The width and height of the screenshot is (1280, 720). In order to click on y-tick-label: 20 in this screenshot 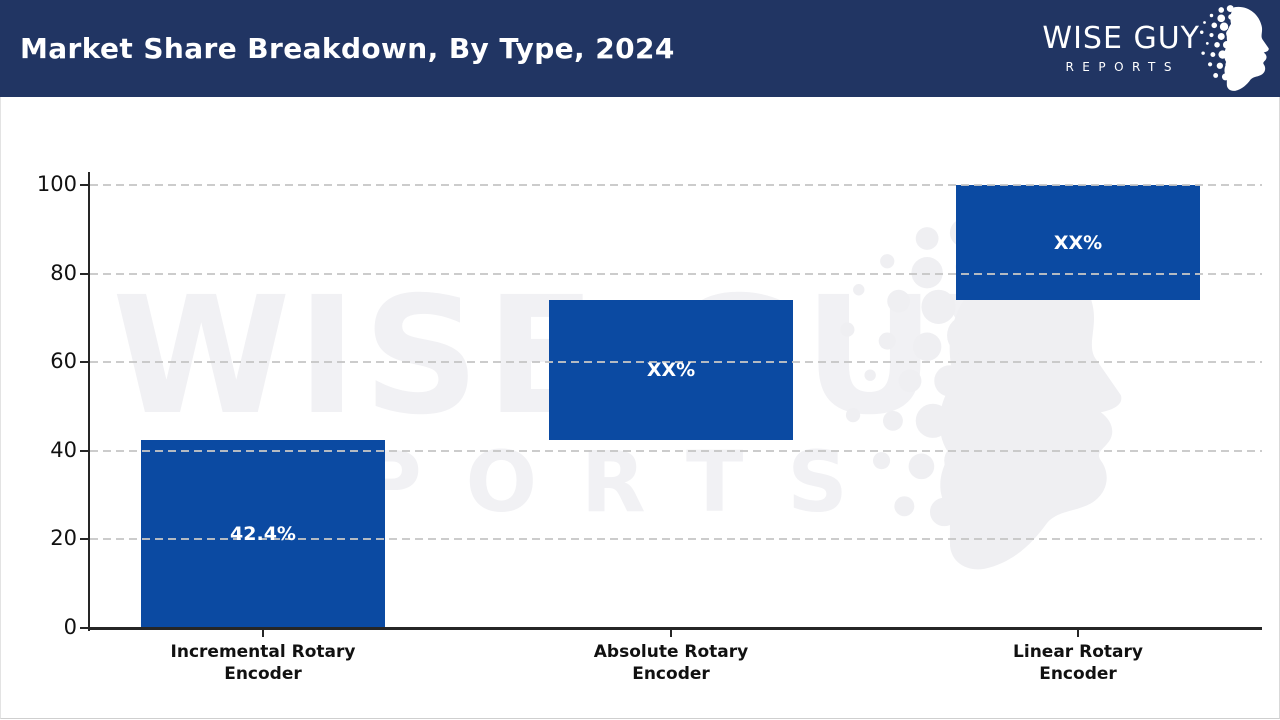, I will do `click(63, 538)`.